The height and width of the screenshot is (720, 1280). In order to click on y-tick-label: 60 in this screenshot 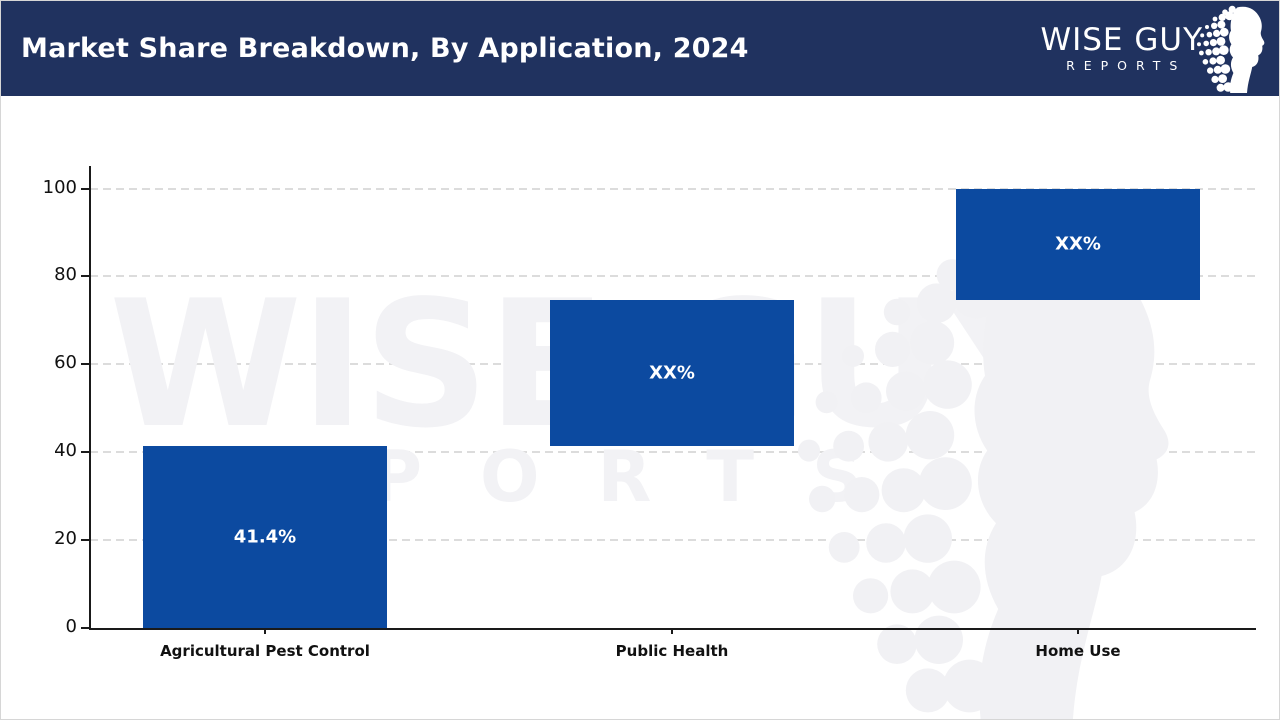, I will do `click(65, 363)`.